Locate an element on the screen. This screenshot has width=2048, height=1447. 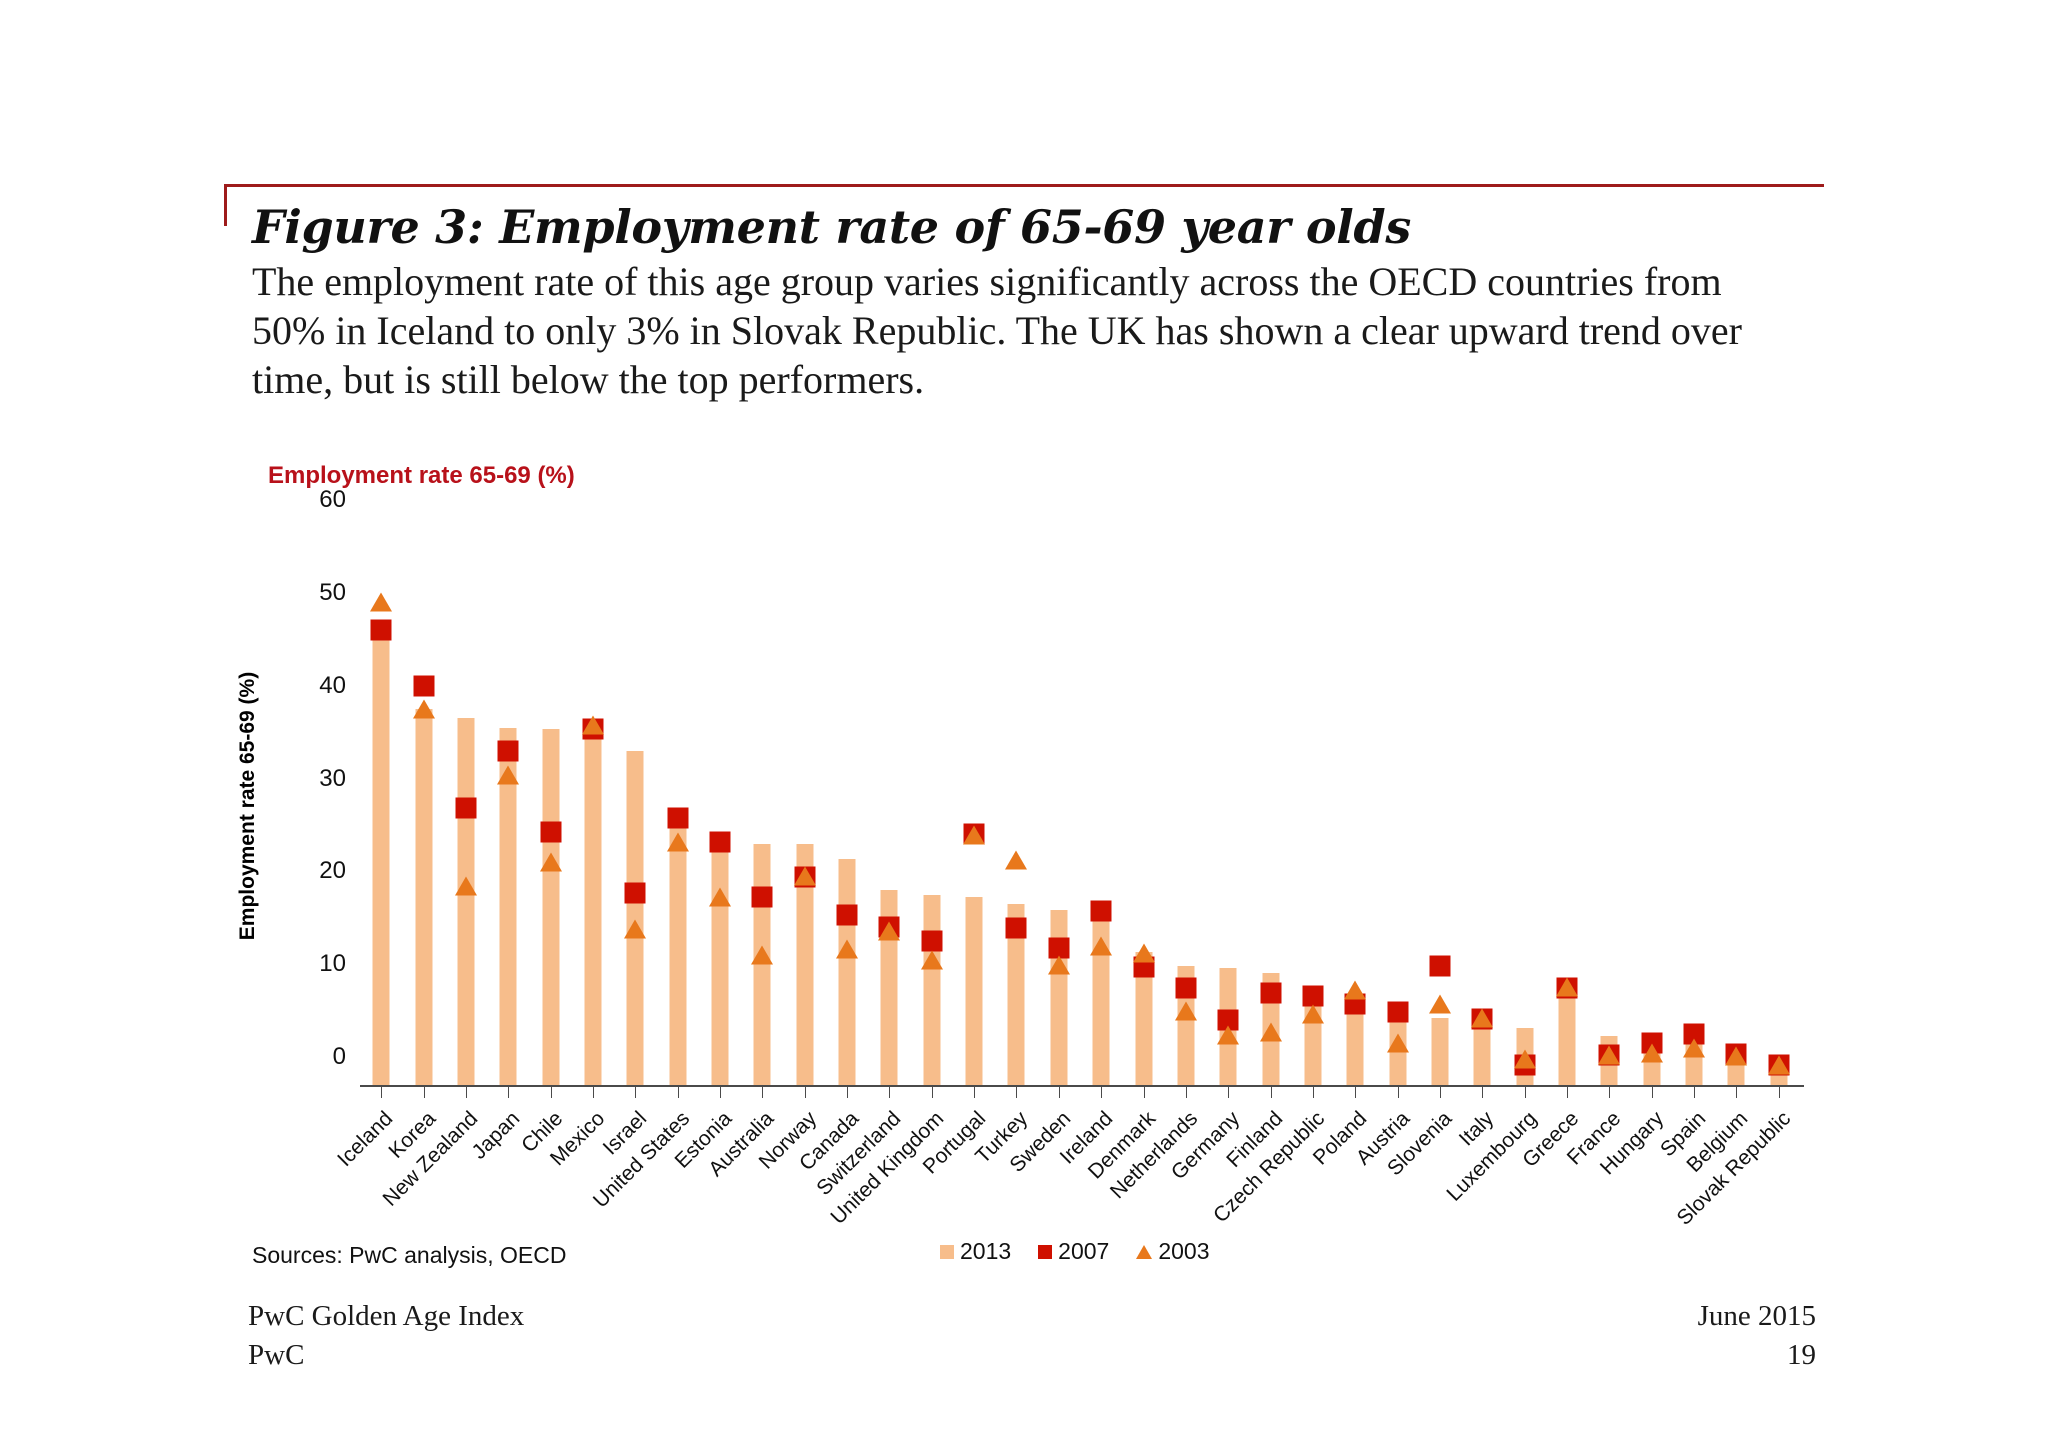
chart-category-group: Belgium is located at coordinates (1720, 852).